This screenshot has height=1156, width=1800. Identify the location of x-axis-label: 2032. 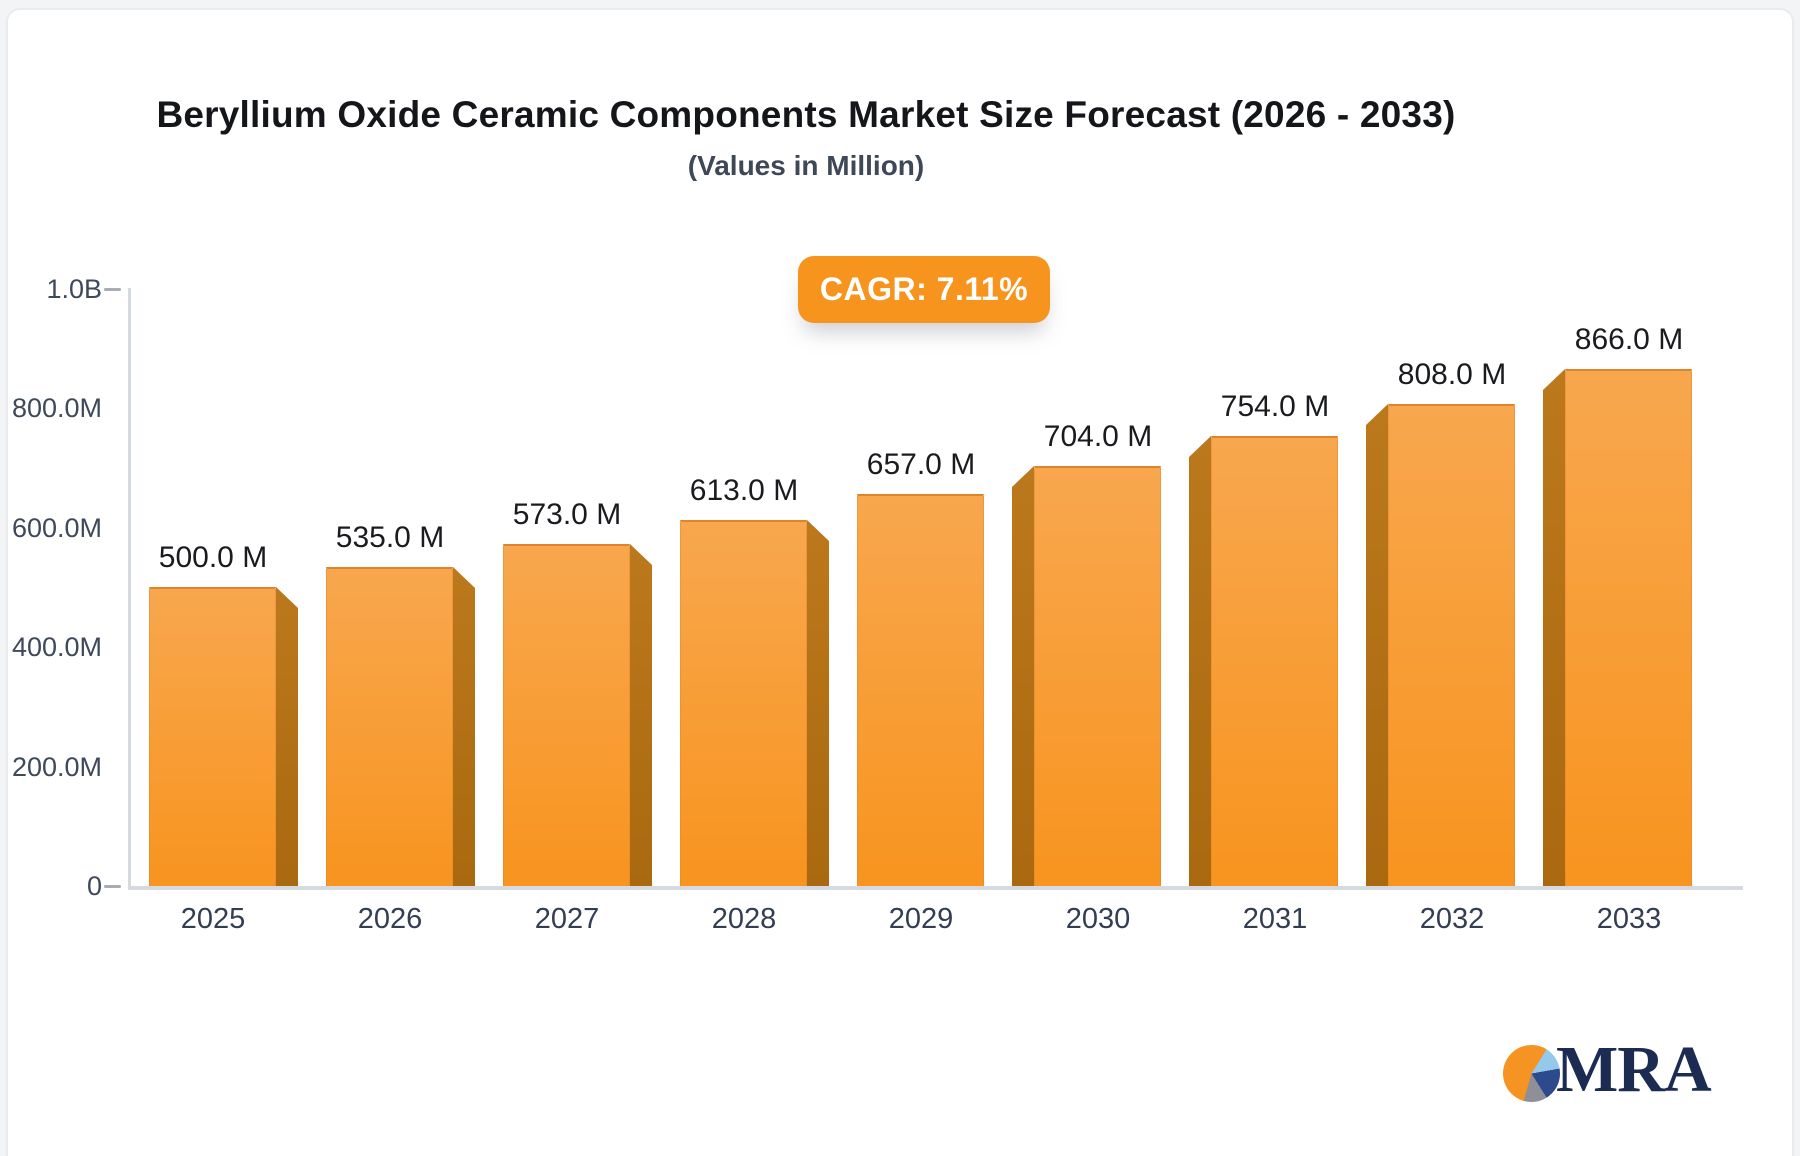
(1452, 919).